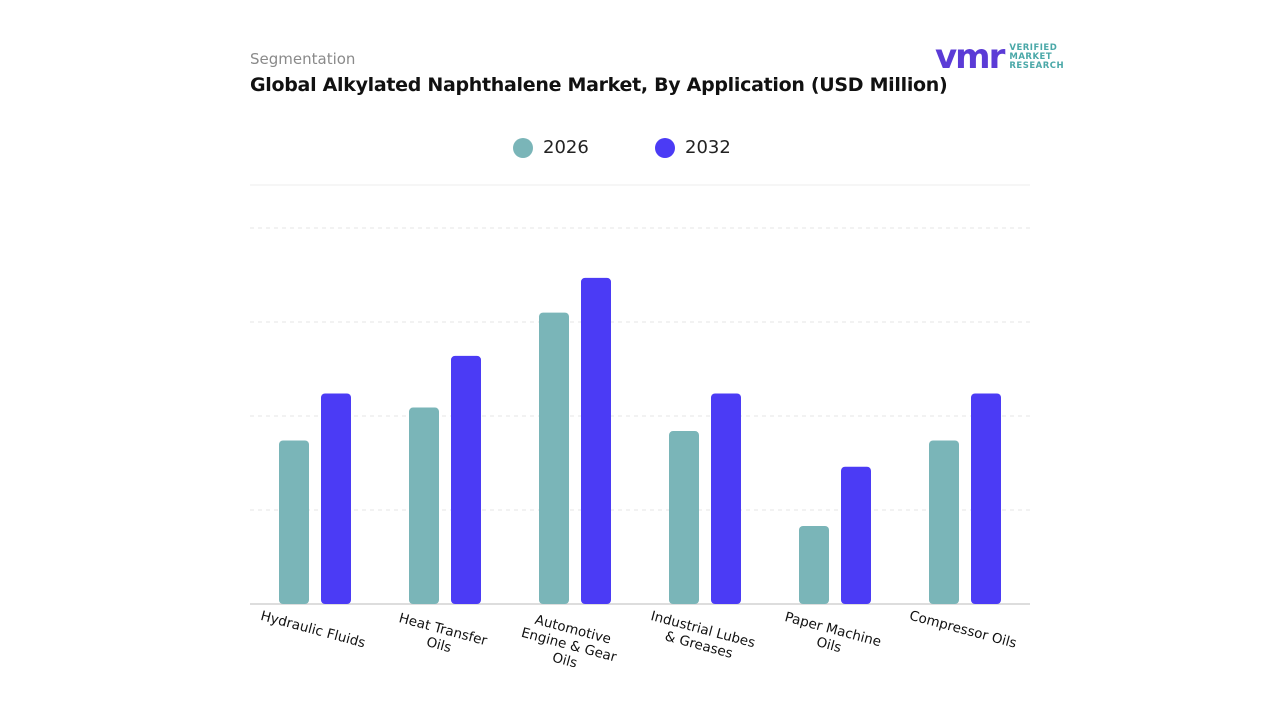  I want to click on legend-label: 2032, so click(708, 147).